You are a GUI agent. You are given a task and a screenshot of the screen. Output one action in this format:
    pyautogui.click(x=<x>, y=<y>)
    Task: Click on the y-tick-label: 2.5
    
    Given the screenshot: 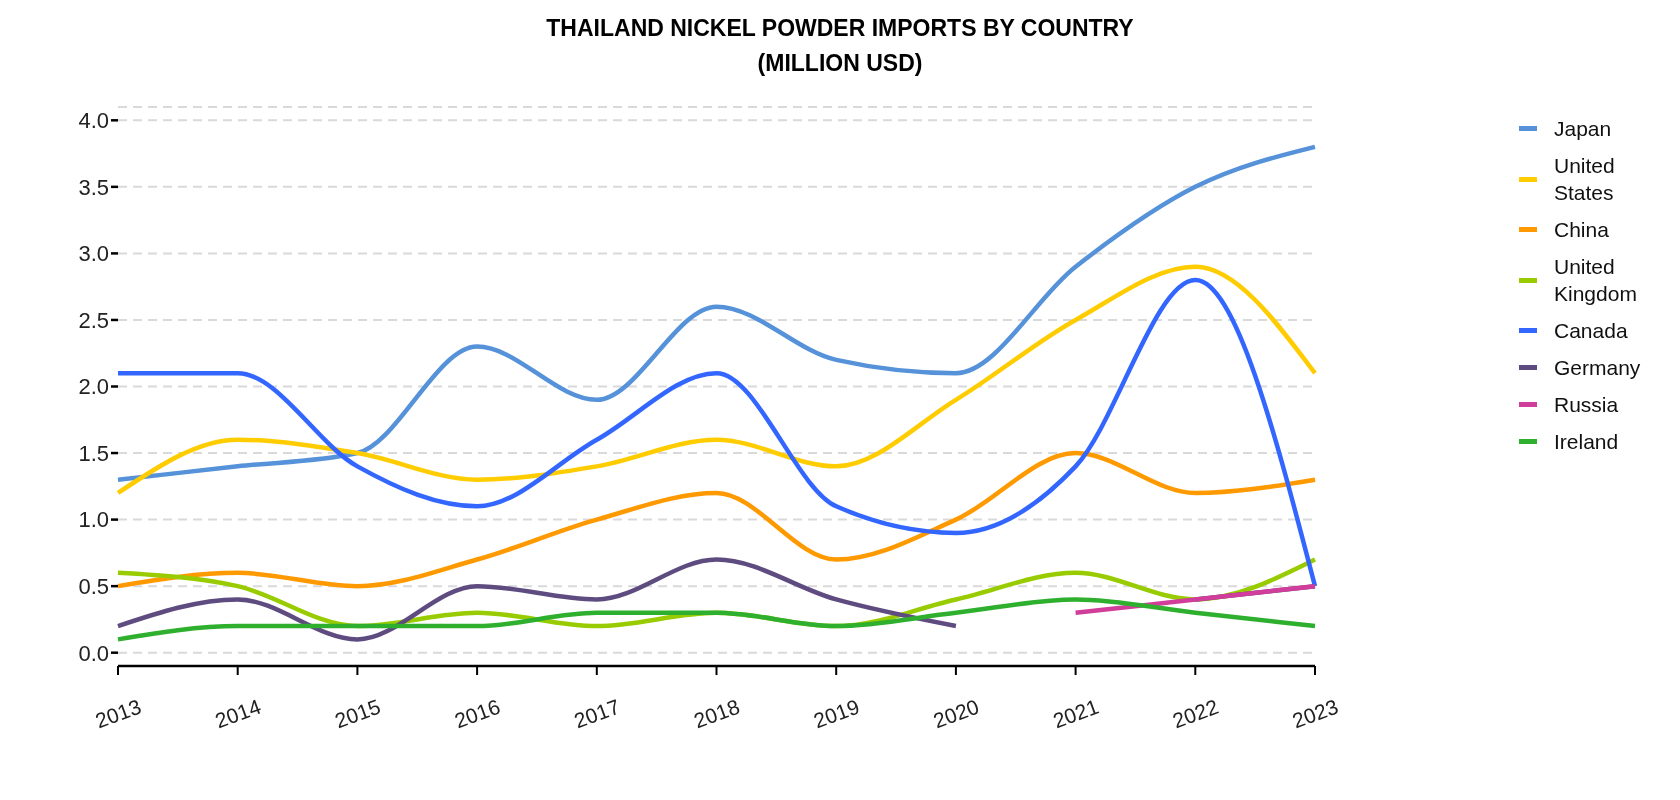 What is the action you would take?
    pyautogui.click(x=93, y=320)
    